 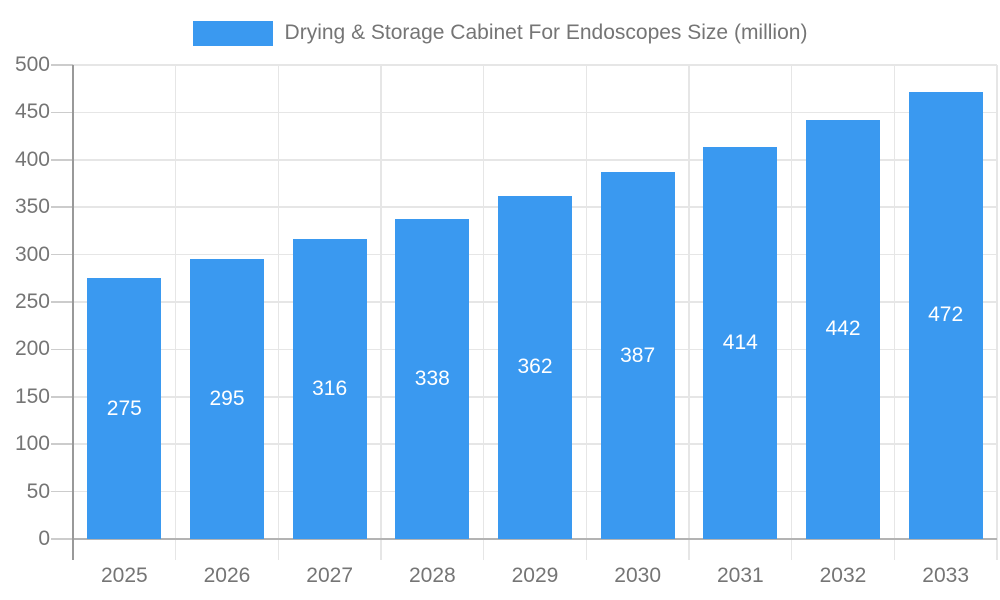 What do you see at coordinates (638, 575) in the screenshot?
I see `x-axis-label: 2030` at bounding box center [638, 575].